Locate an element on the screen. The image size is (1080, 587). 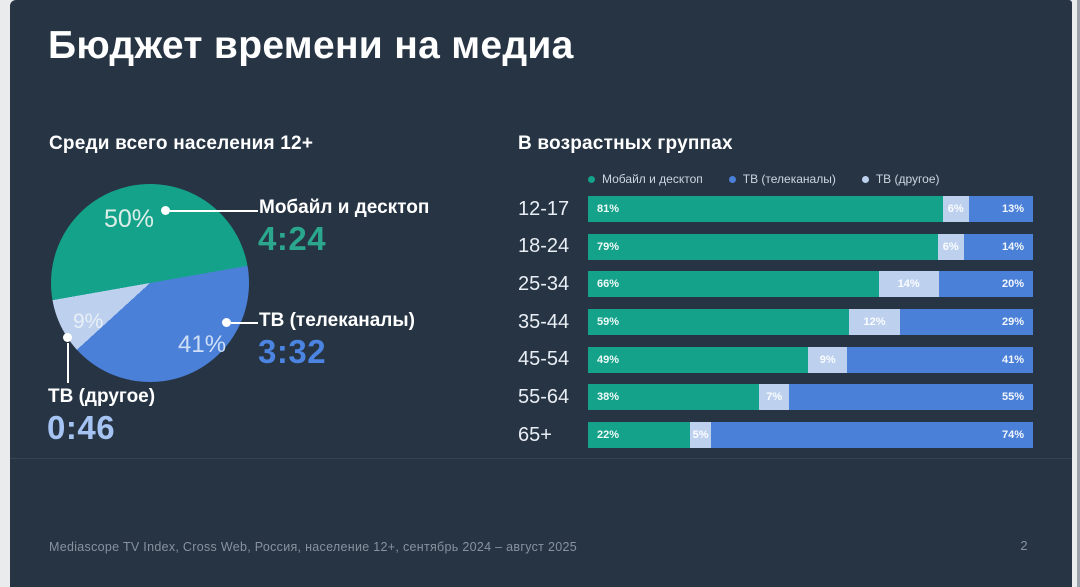
stacked-bar: 38% 7% 55% is located at coordinates (810, 397).